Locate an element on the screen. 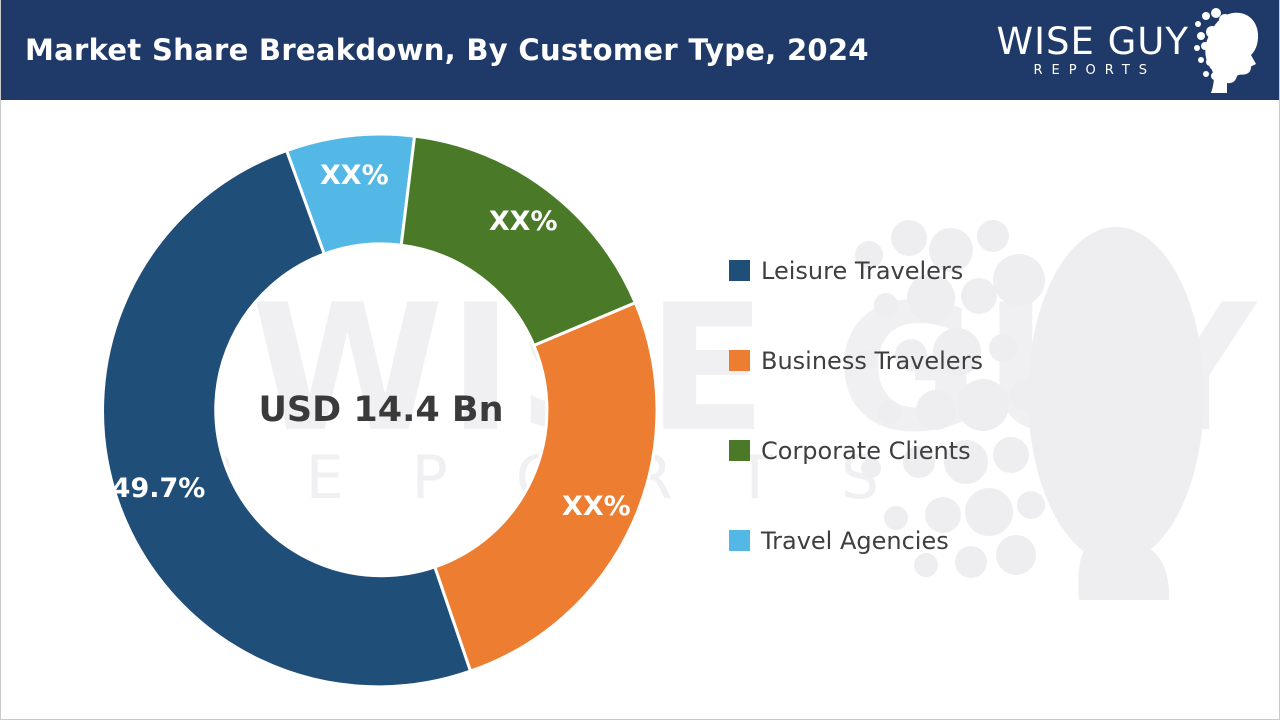 Image resolution: width=1280 pixels, height=720 pixels. brand-subname: REPORTS is located at coordinates (1095, 70).